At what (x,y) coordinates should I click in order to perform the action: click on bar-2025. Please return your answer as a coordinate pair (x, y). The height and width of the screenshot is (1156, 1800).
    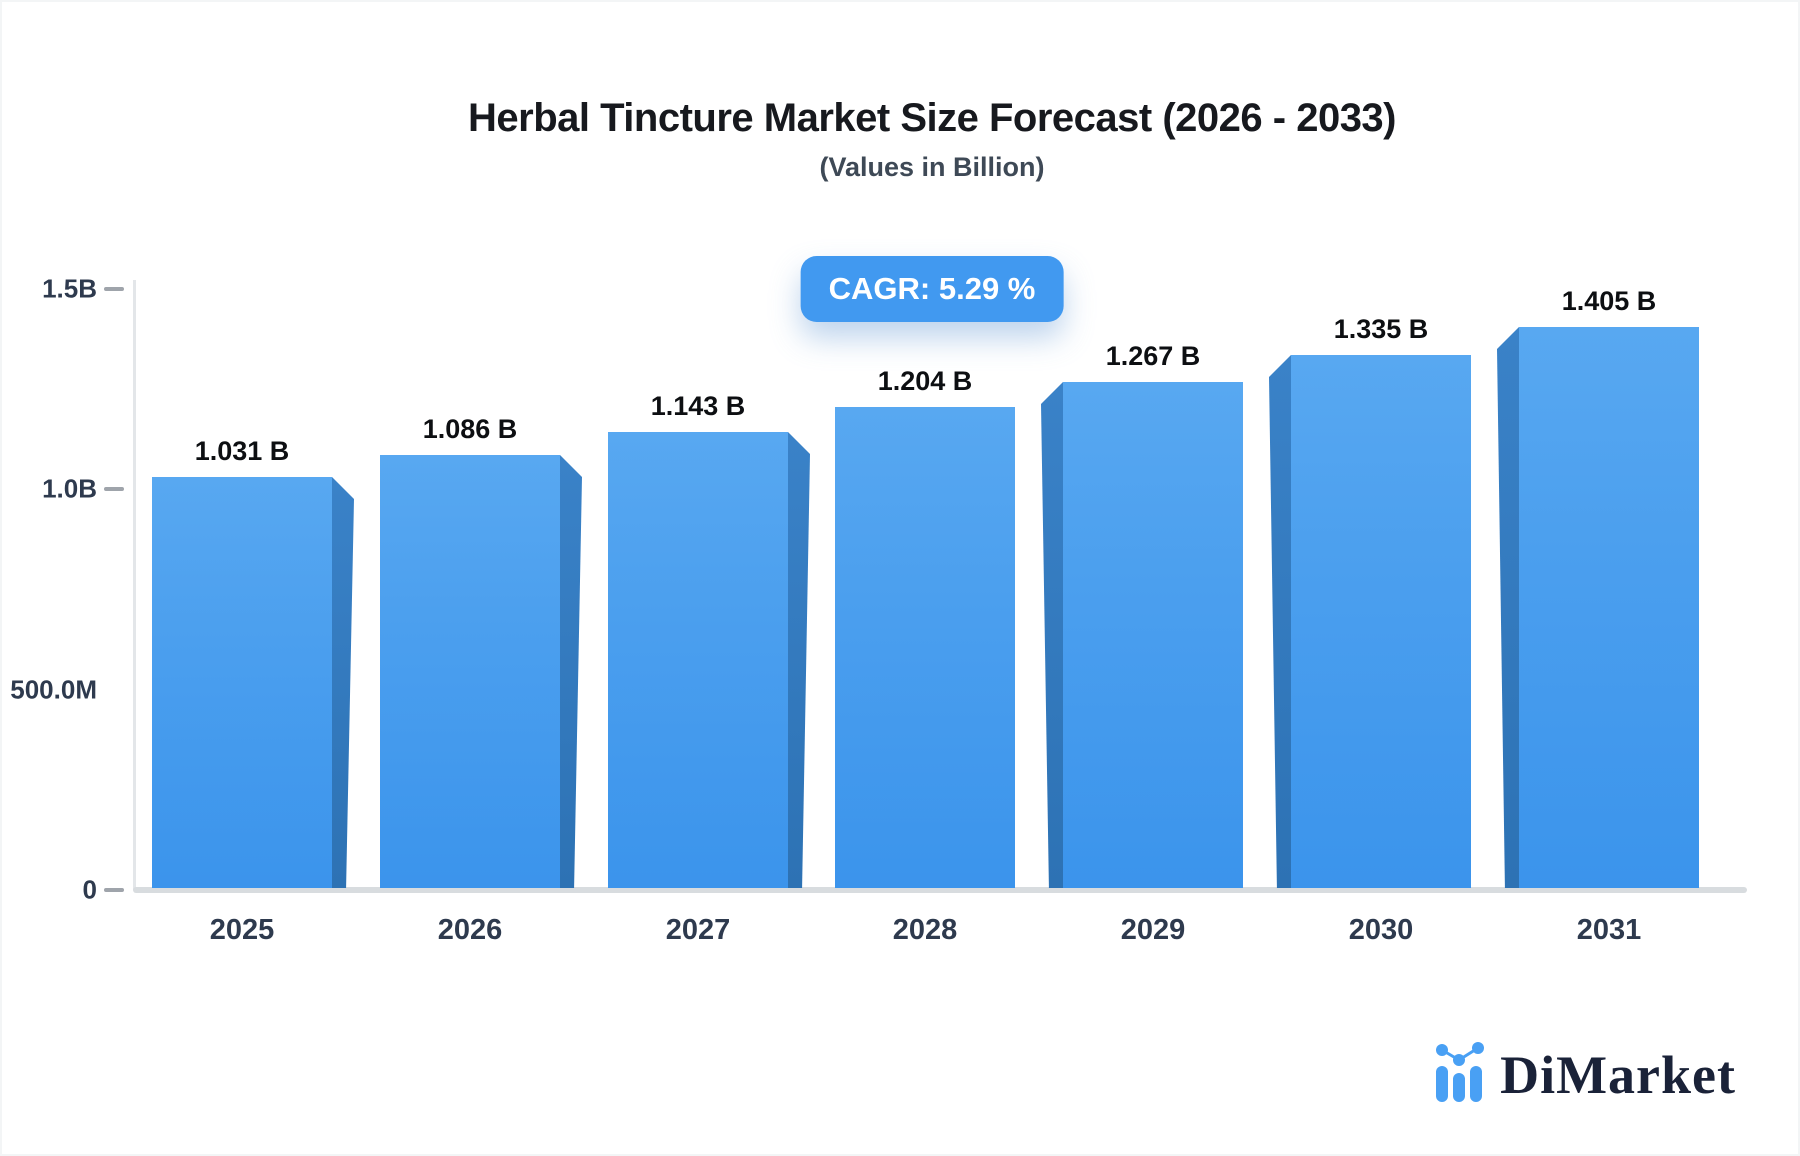
    Looking at the image, I should click on (242, 682).